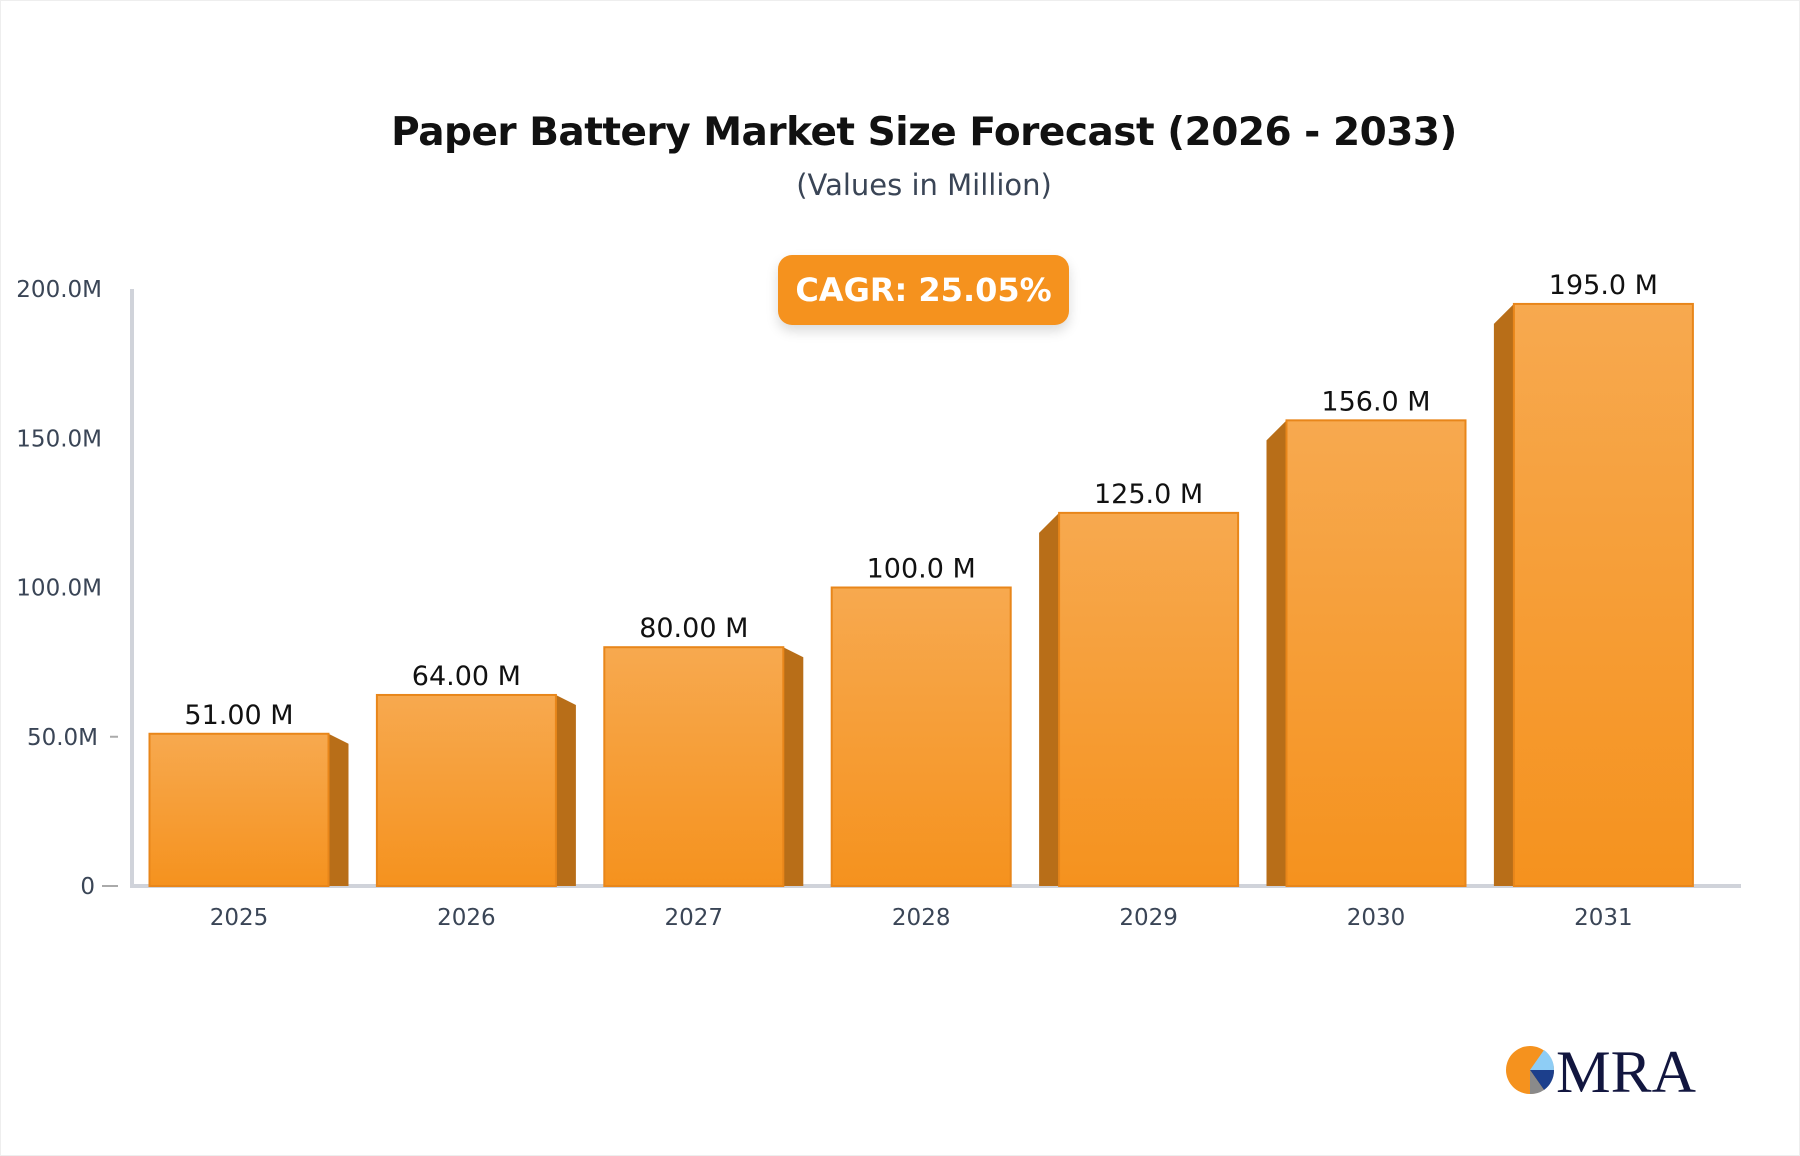  Describe the element at coordinates (59, 589) in the screenshot. I see `y-tick-label: 100.0M` at that location.